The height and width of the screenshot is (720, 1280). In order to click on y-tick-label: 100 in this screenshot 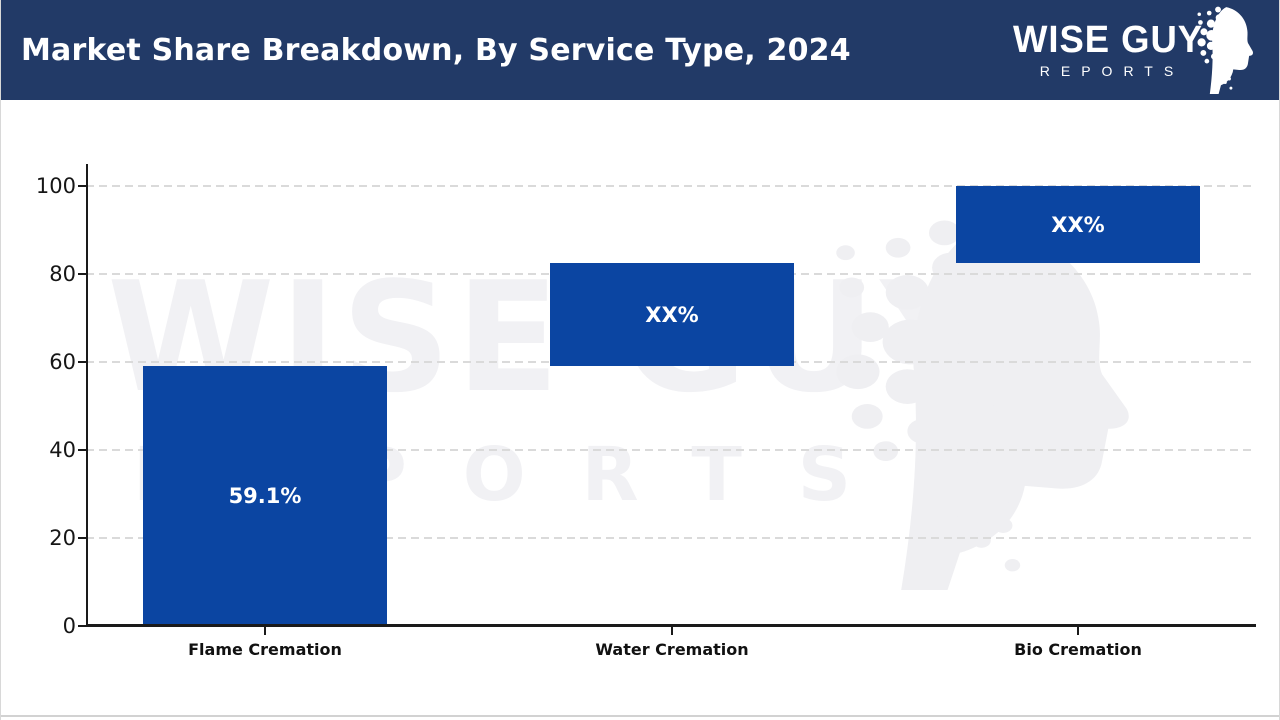, I will do `click(55, 186)`.